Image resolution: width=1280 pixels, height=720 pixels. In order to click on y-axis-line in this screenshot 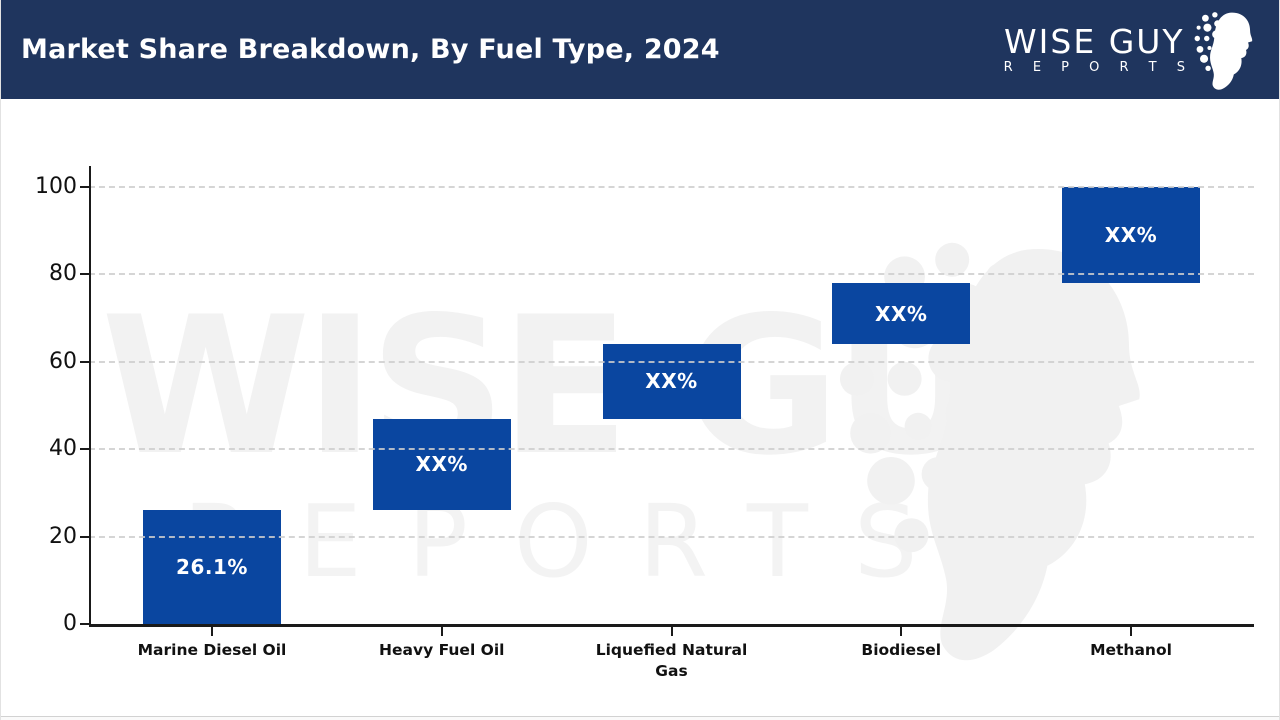, I will do `click(90, 396)`.